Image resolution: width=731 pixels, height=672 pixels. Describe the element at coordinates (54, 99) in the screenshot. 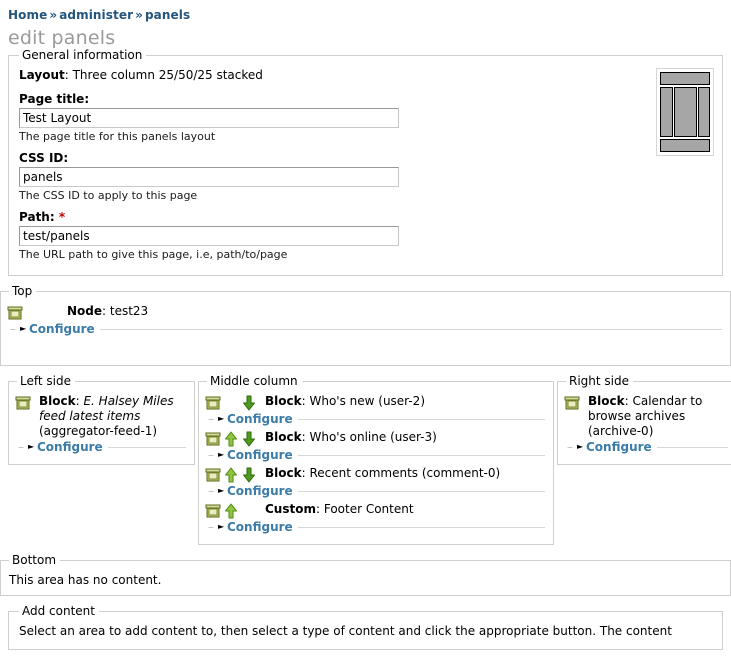

I see `page-title-label-text: Page title:` at that location.